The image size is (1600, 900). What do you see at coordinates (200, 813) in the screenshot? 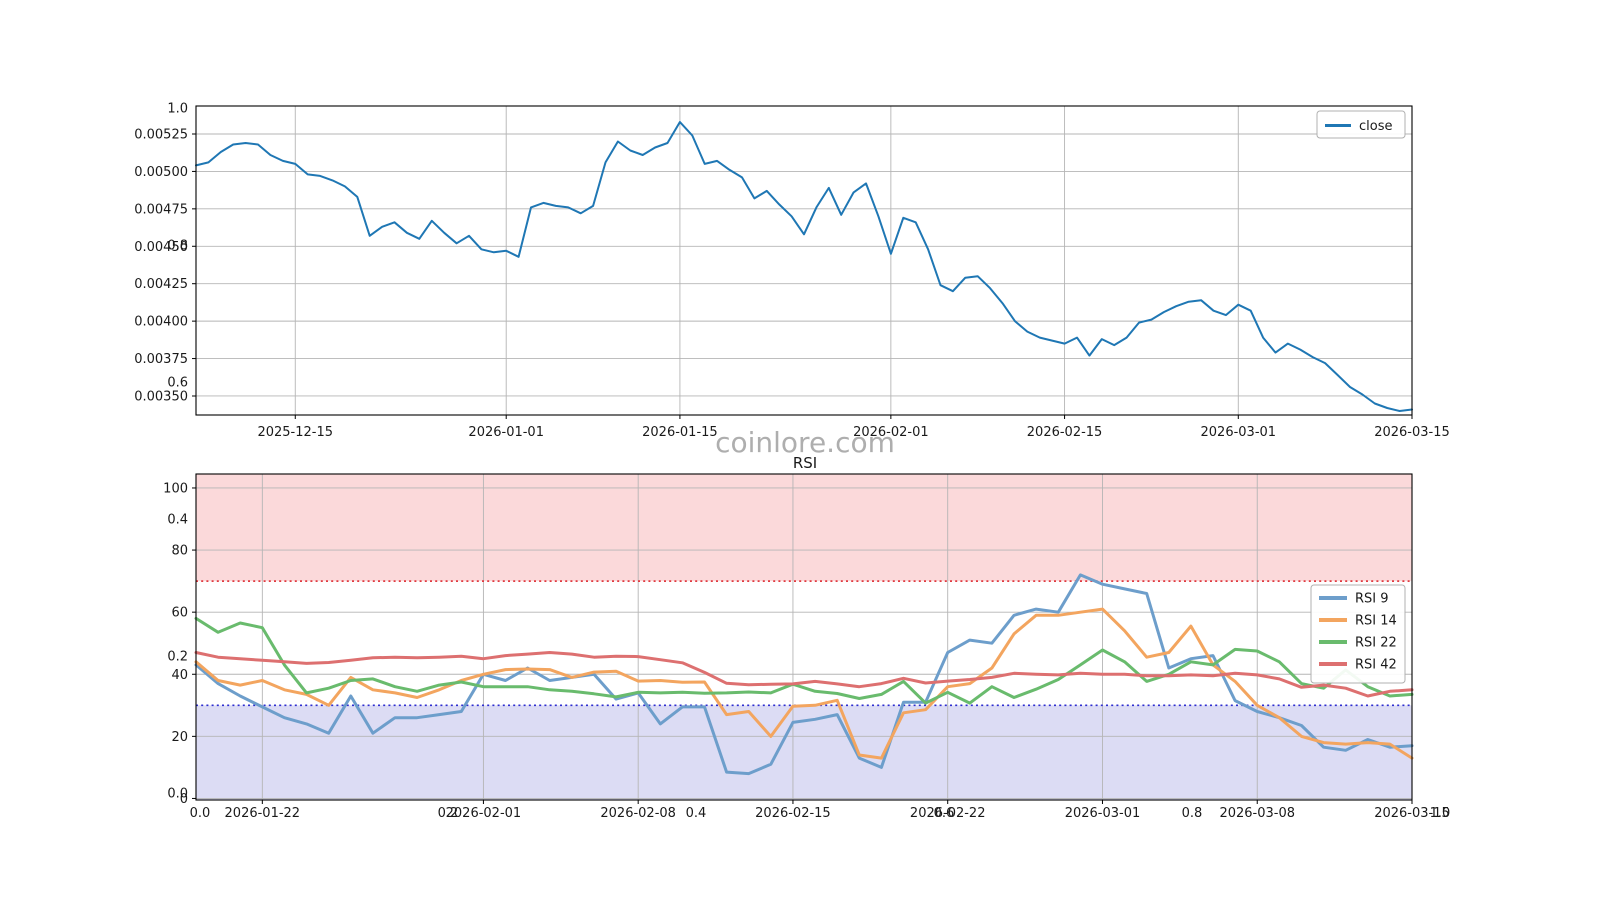
I see `ghost-x-tick-label: 0.0` at bounding box center [200, 813].